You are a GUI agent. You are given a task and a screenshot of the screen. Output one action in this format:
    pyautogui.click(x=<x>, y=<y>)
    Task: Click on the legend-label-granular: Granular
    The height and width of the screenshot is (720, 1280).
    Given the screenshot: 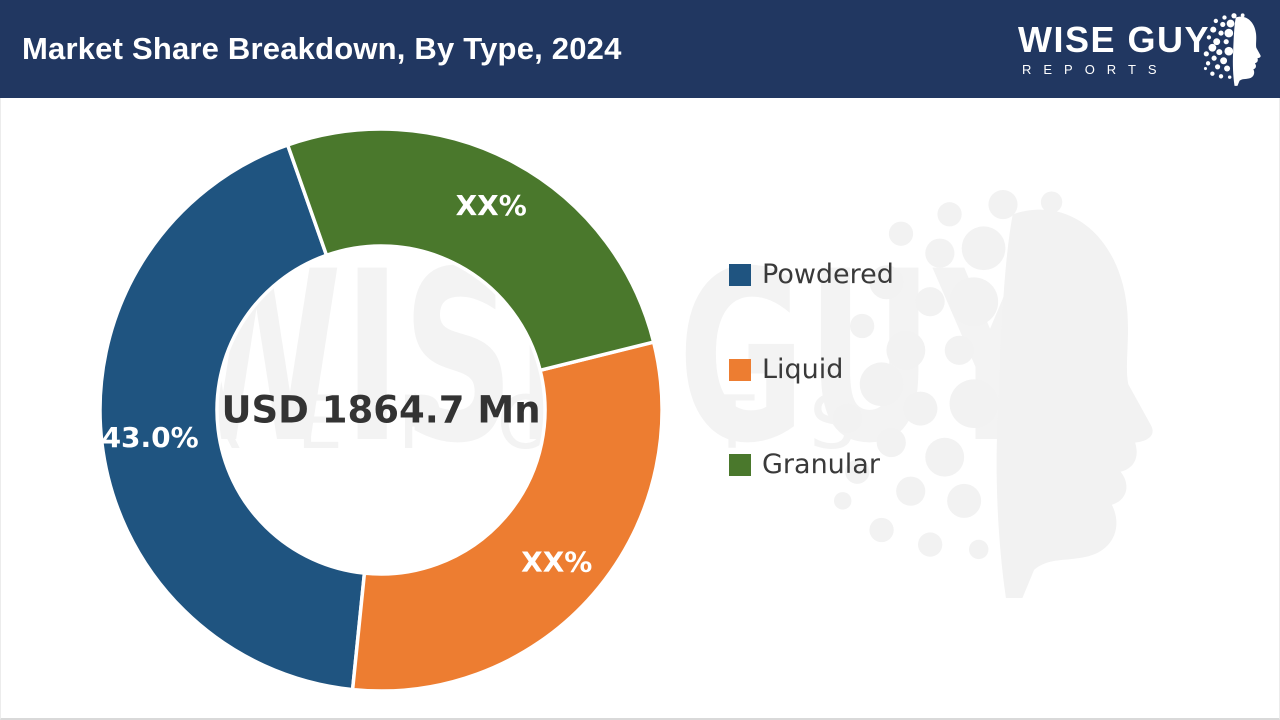 What is the action you would take?
    pyautogui.click(x=821, y=464)
    